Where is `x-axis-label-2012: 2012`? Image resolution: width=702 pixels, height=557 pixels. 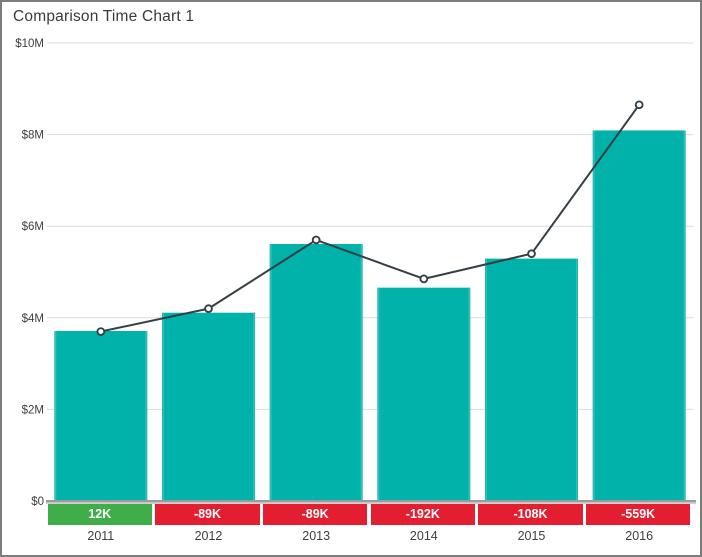
x-axis-label-2012: 2012 is located at coordinates (208, 536).